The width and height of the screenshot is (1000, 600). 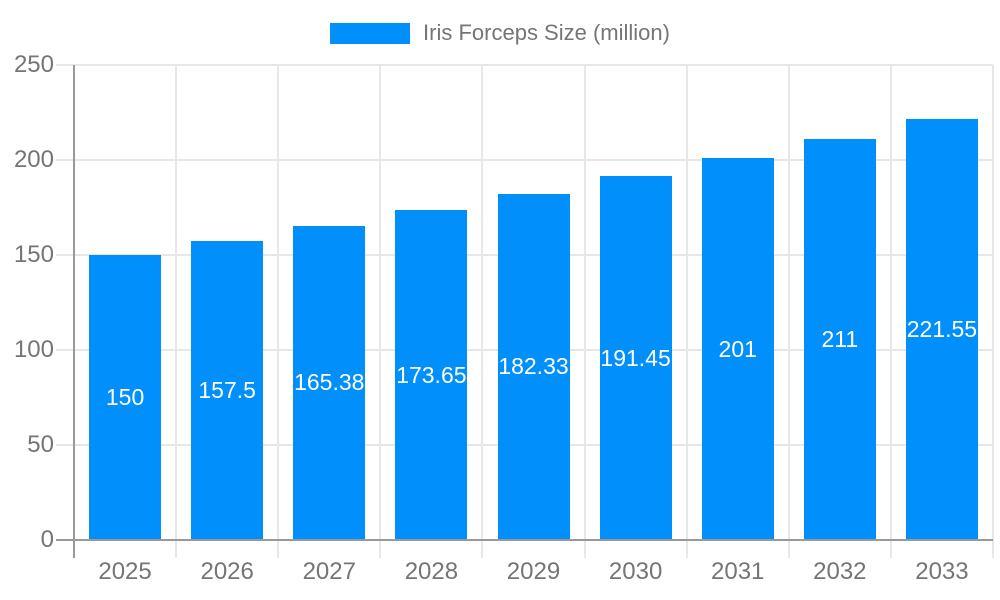 I want to click on x-tick-label: 2032, so click(x=840, y=571).